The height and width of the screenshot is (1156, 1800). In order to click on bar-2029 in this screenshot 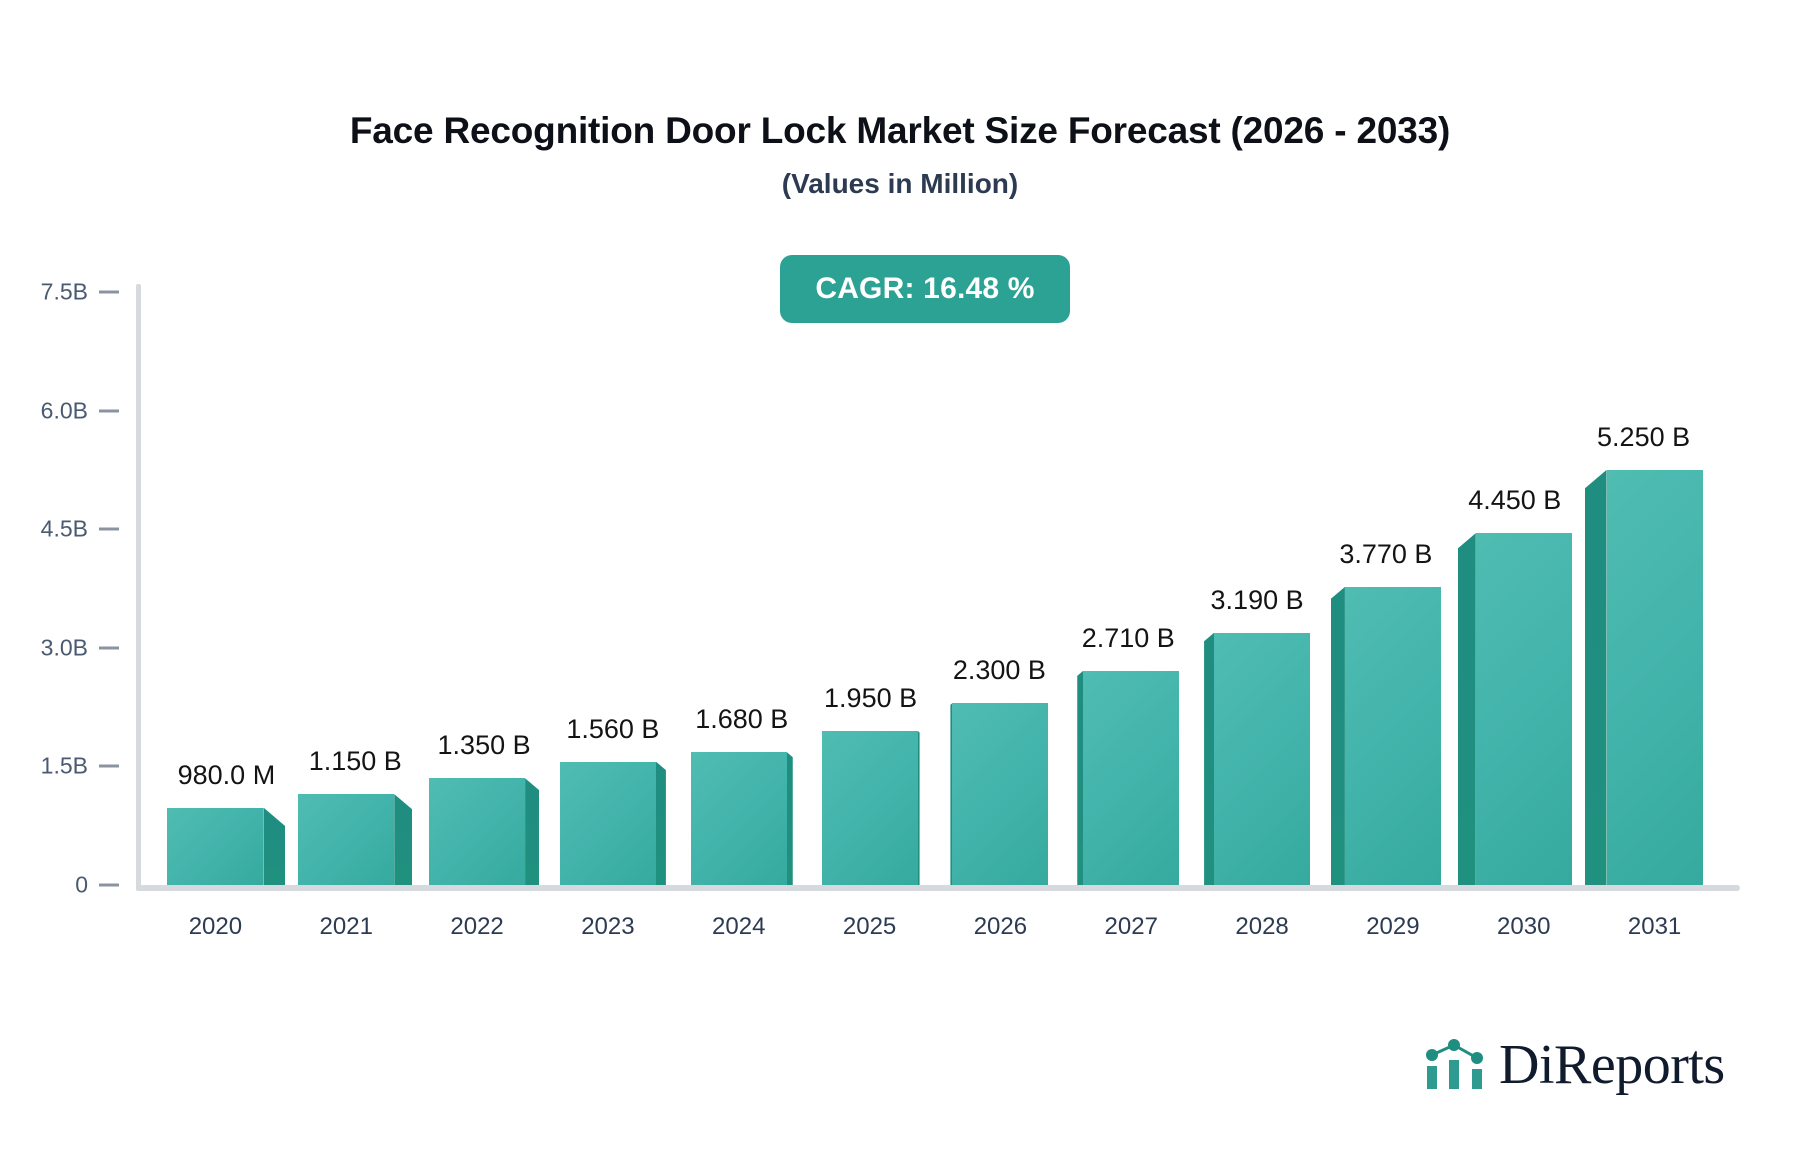, I will do `click(1385, 735)`.